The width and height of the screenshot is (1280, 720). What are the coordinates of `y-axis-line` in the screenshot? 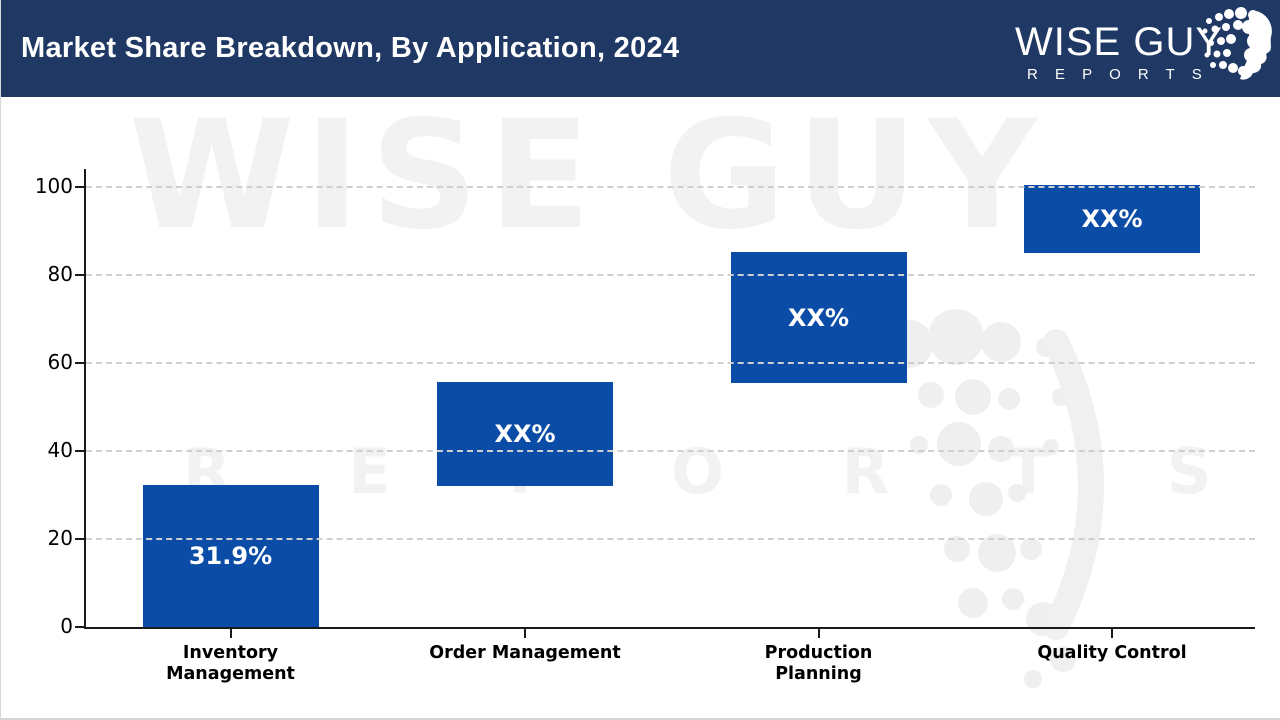 It's located at (85, 399).